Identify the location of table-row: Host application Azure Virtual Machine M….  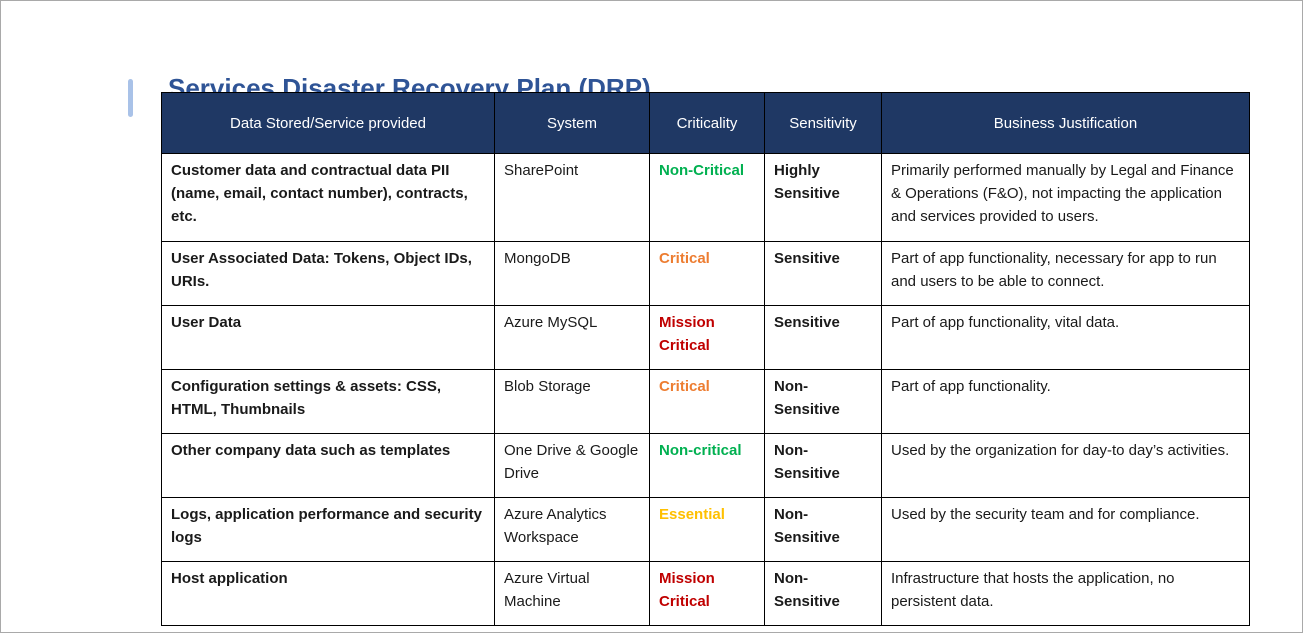
(705, 593).